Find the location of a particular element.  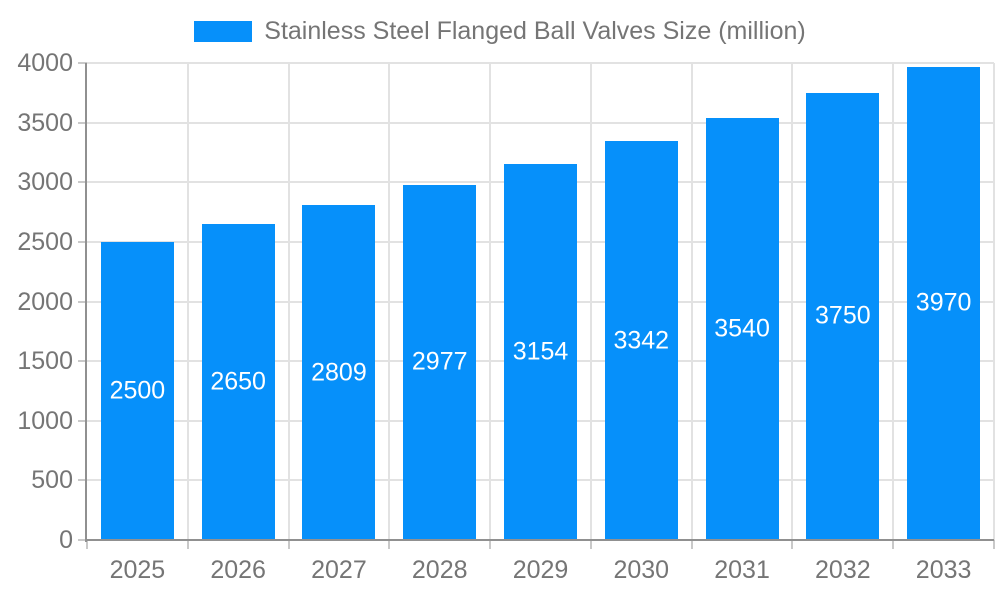

bar-value-label: 2500 is located at coordinates (137, 390).